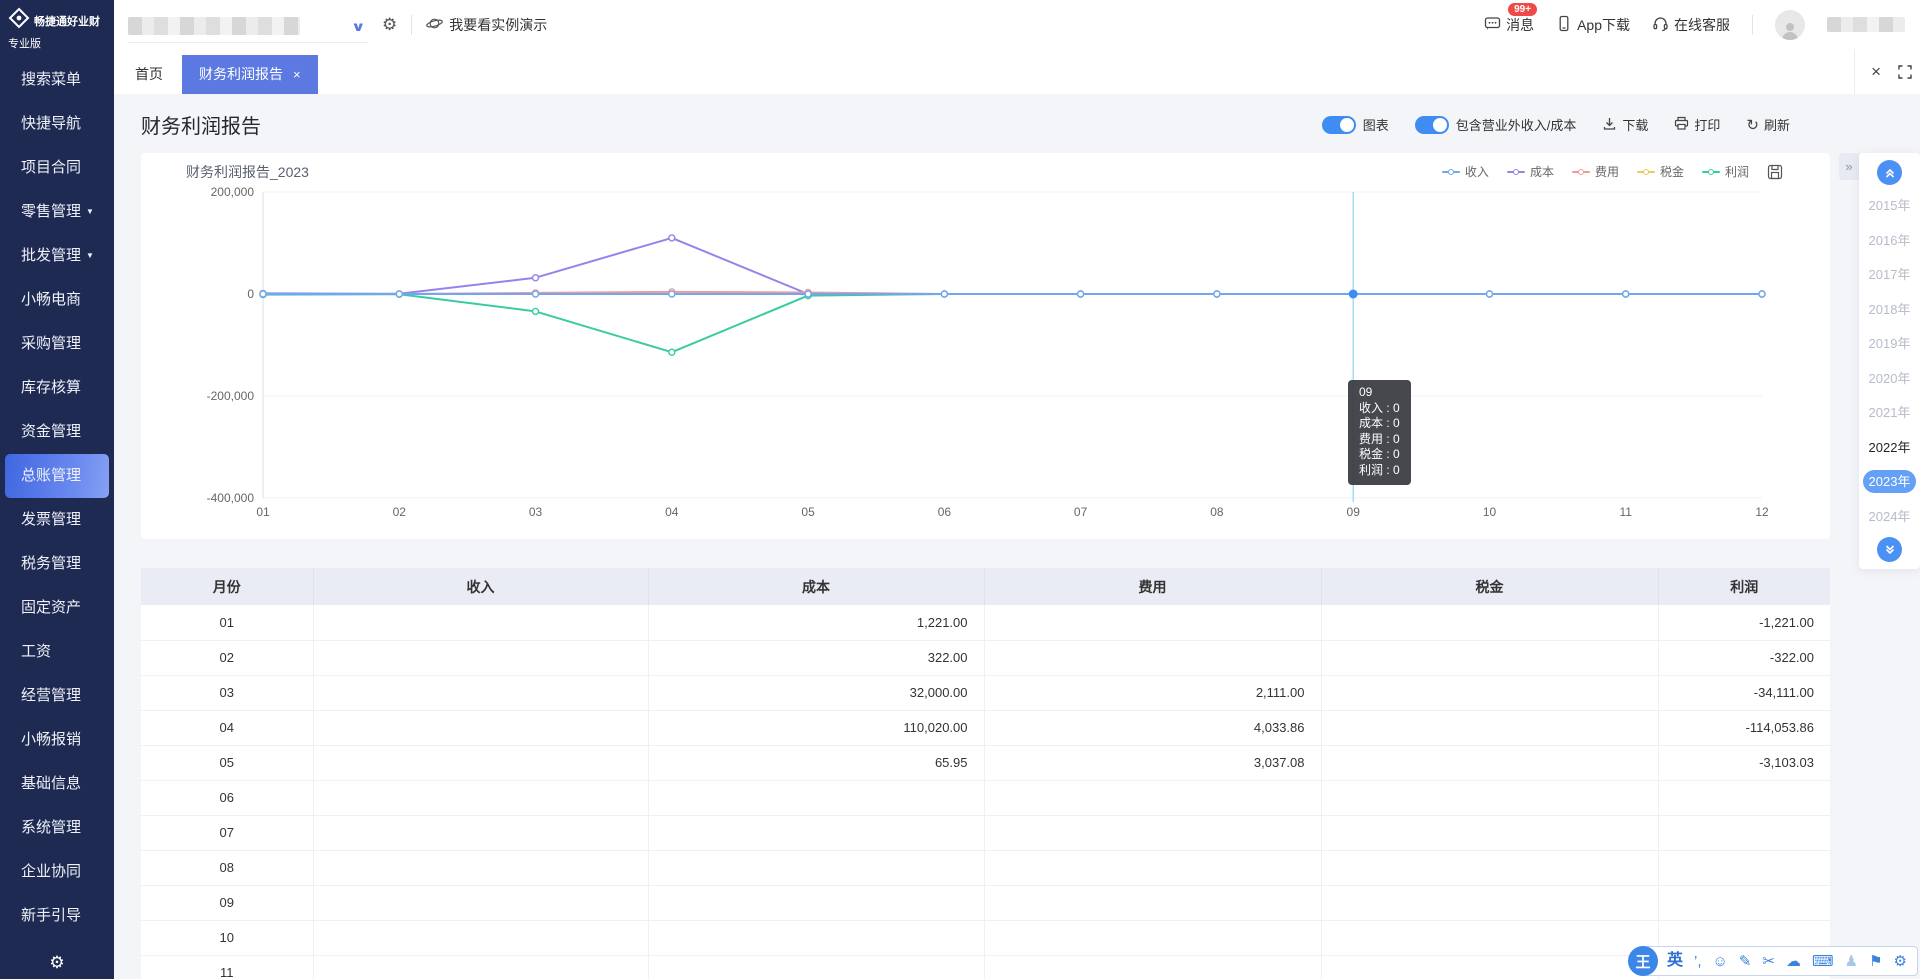  I want to click on company-selector: ∨, so click(248, 29).